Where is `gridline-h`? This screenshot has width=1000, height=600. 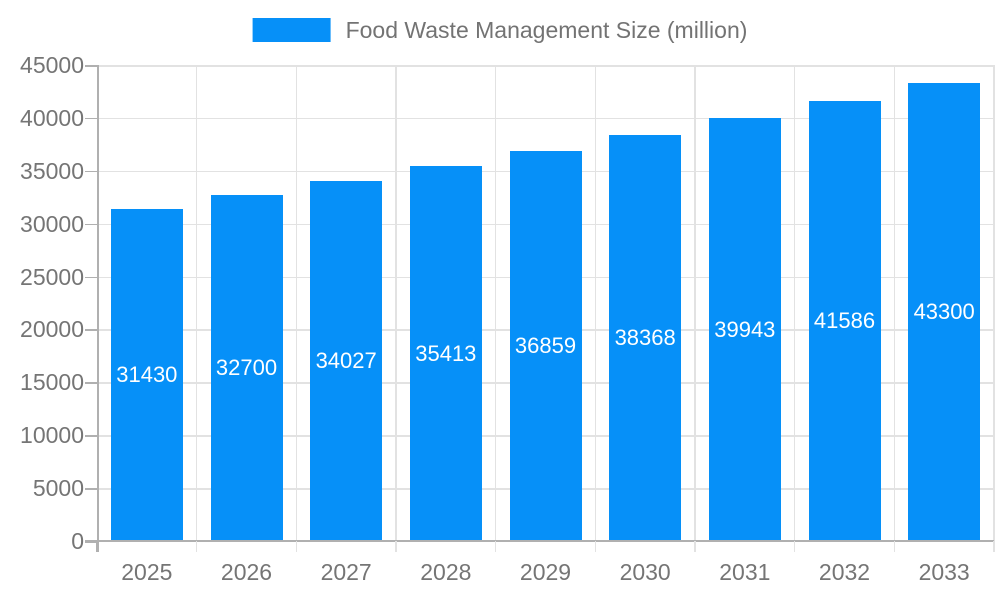
gridline-h is located at coordinates (545, 66).